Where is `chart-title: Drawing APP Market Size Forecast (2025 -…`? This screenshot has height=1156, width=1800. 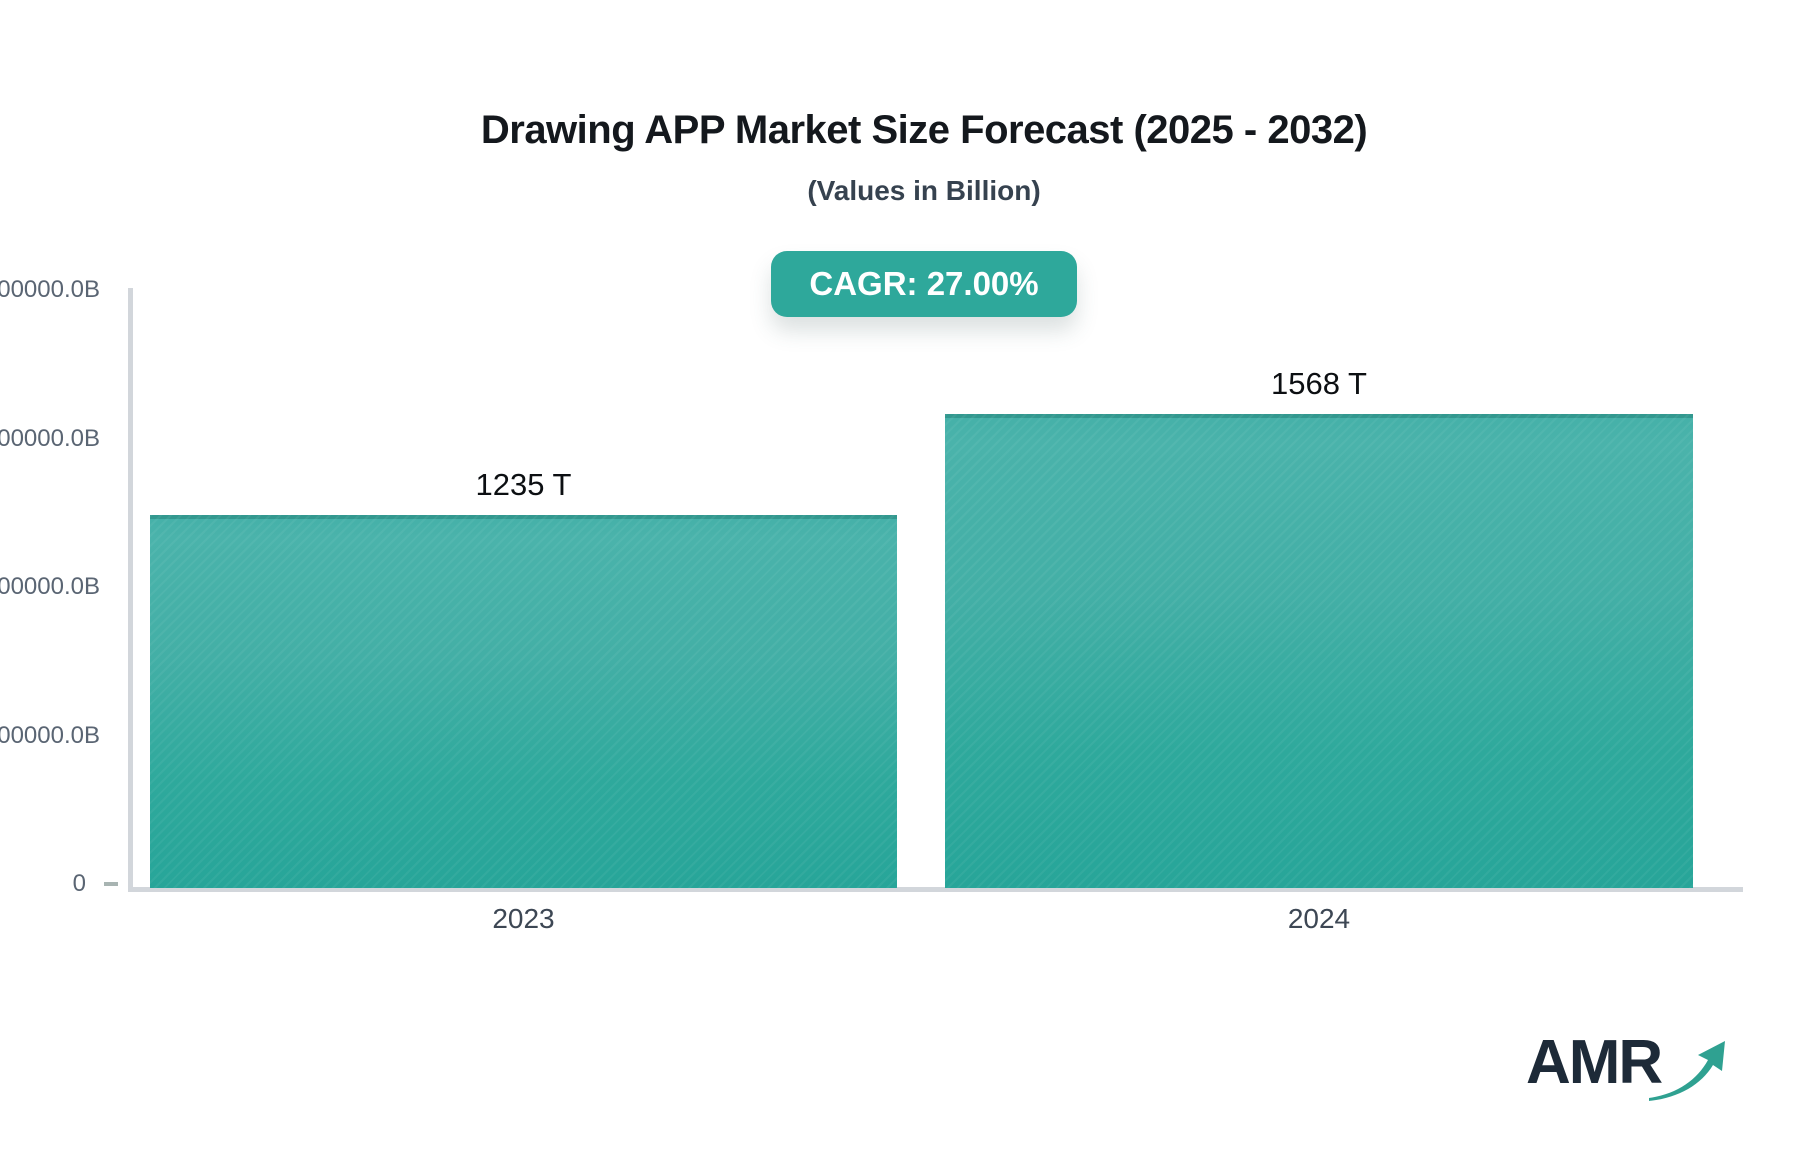
chart-title: Drawing APP Market Size Forecast (2025 -… is located at coordinates (924, 130).